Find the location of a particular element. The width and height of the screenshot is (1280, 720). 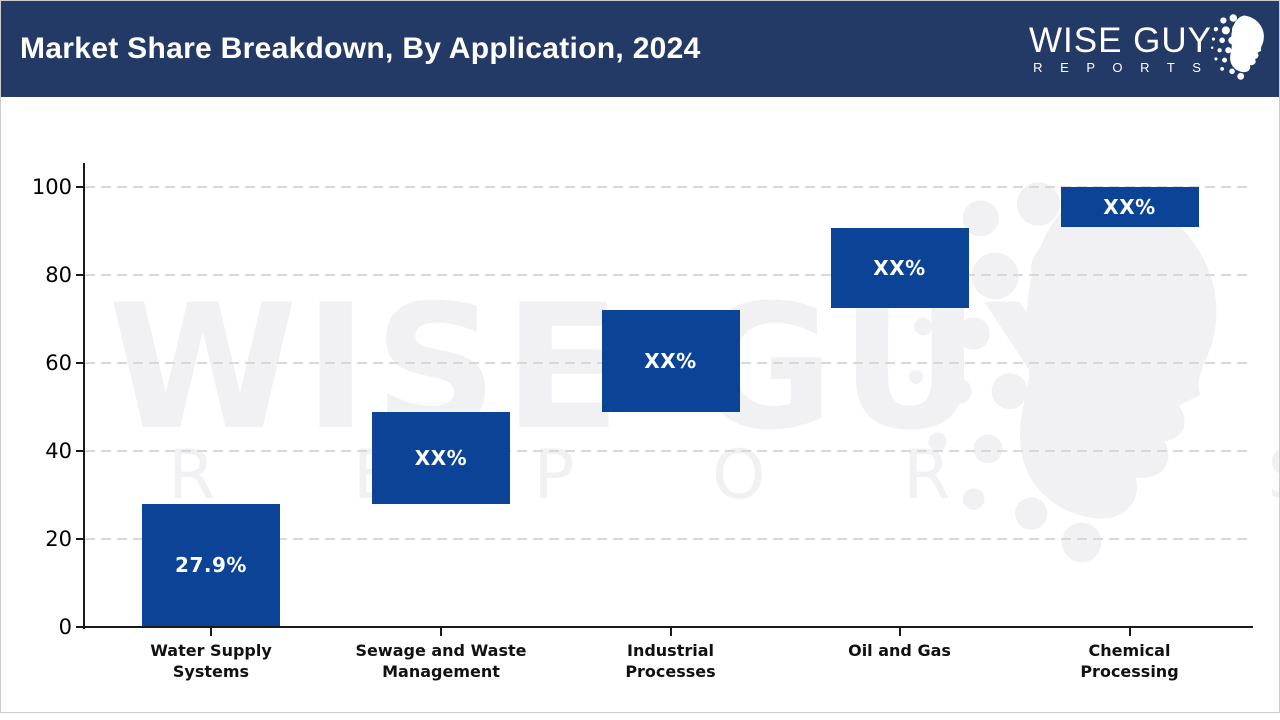

y-tick-label: 80 is located at coordinates (58, 274).